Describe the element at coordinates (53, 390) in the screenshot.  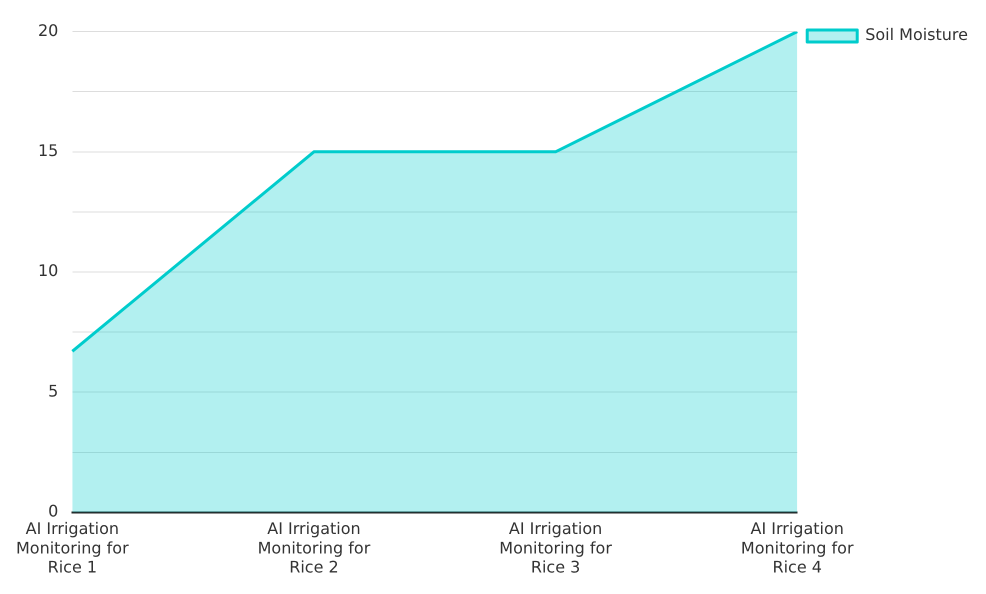
I see `y-tick-label: 5` at that location.